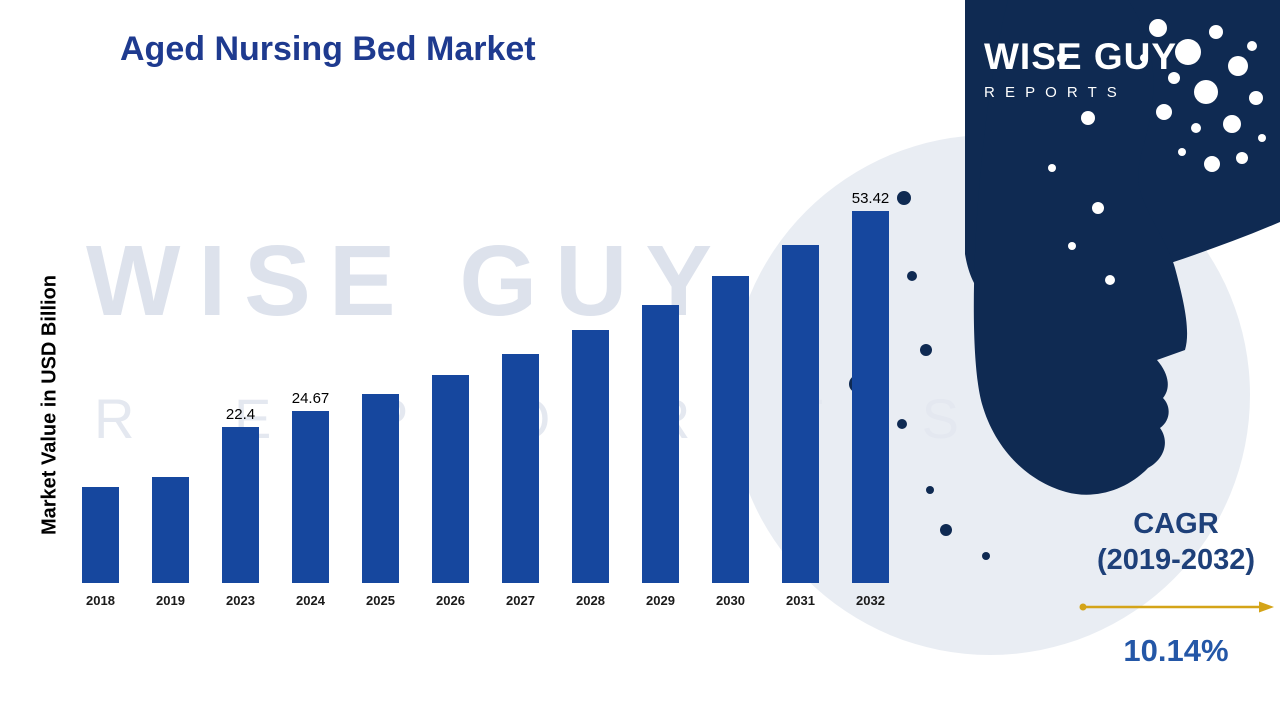 Image resolution: width=1280 pixels, height=720 pixels. What do you see at coordinates (1176, 560) in the screenshot?
I see `cagr-range: (2019-2032)` at bounding box center [1176, 560].